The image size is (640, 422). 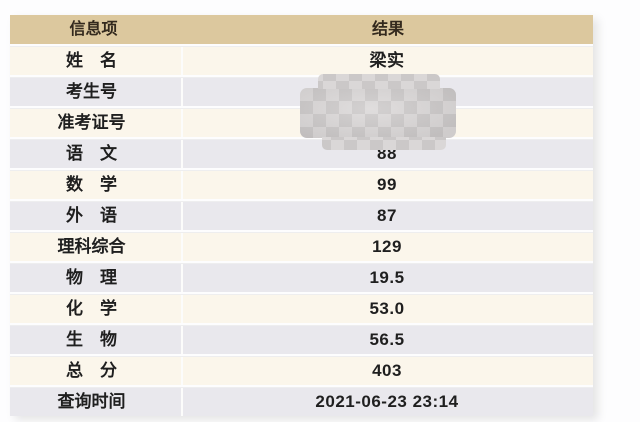 I want to click on row-label: 语 文, so click(x=96, y=154).